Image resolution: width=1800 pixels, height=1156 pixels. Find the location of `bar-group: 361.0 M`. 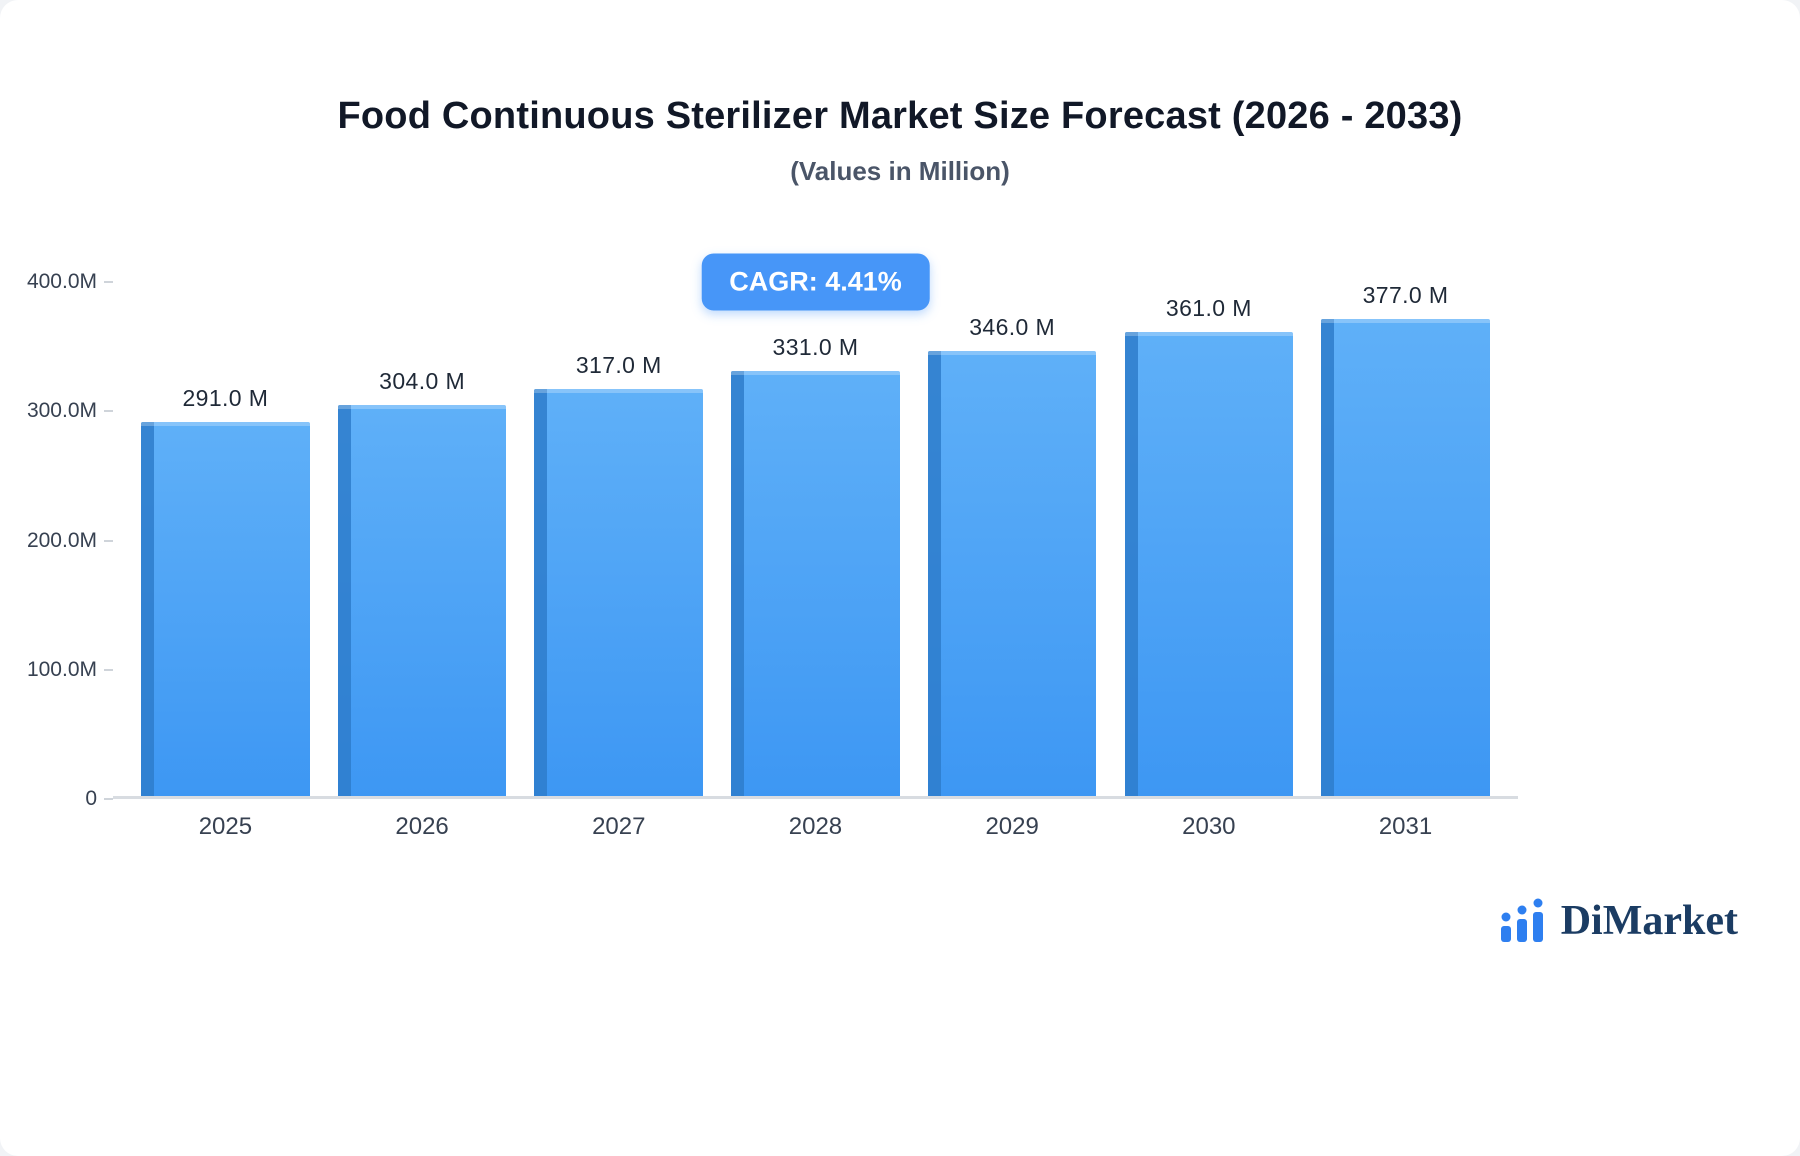

bar-group: 361.0 M is located at coordinates (1209, 539).